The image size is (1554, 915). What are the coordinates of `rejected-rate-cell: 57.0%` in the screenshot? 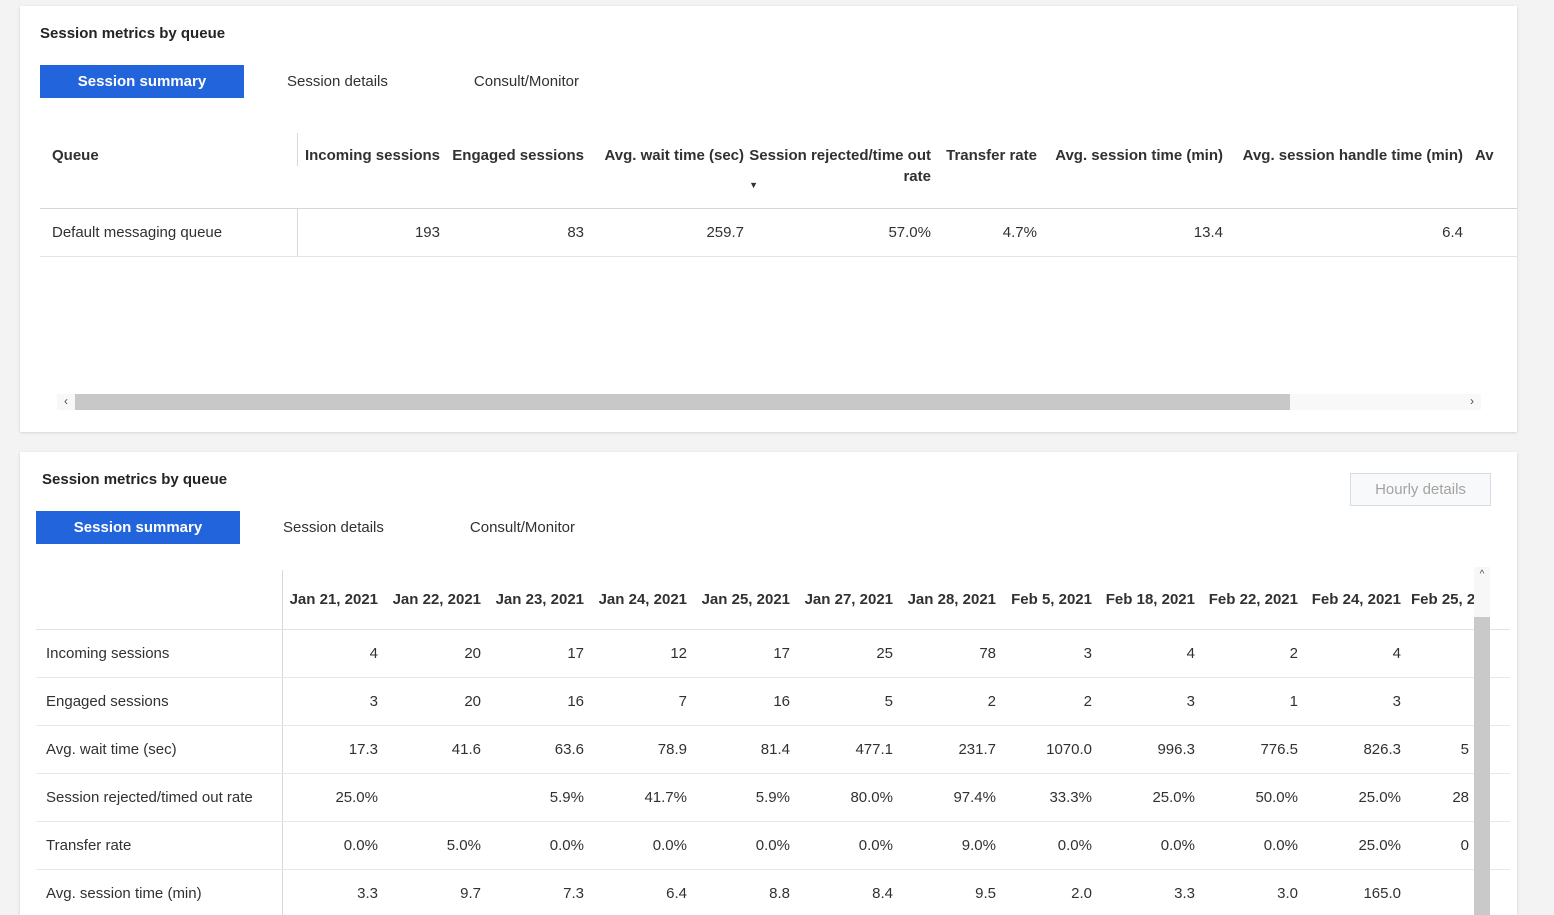 It's located at (909, 232).